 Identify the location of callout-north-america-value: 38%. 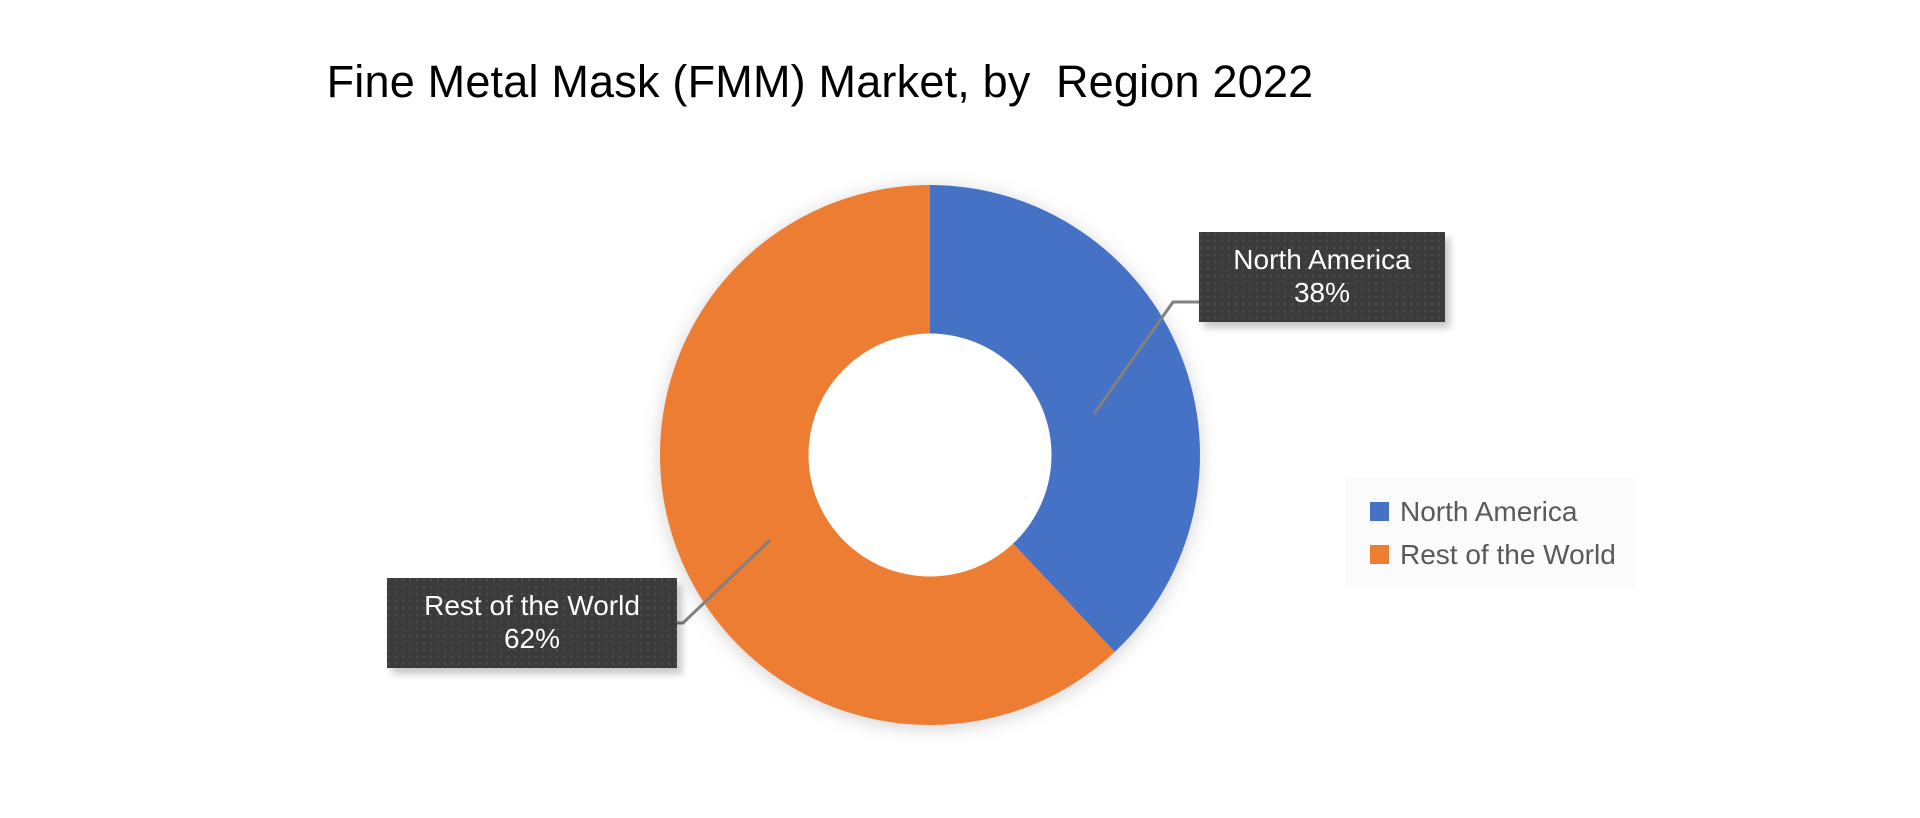
(1322, 293).